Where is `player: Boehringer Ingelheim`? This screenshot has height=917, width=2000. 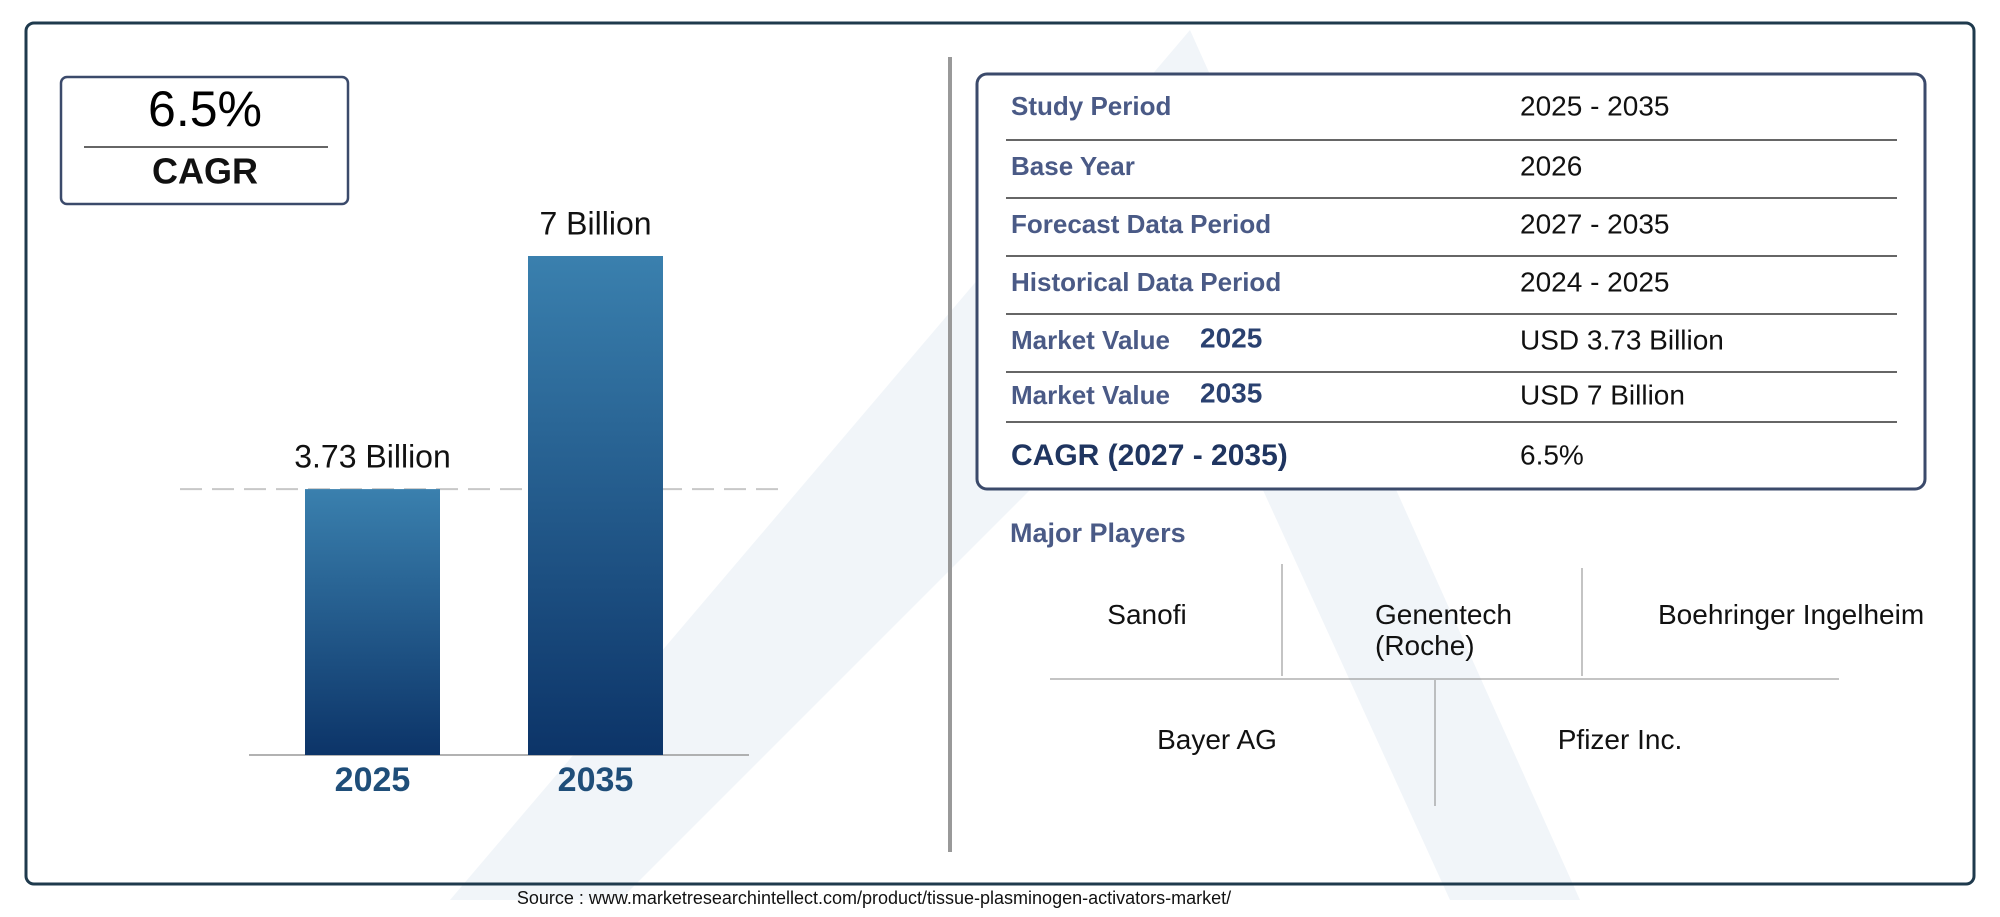
player: Boehringer Ingelheim is located at coordinates (1791, 614).